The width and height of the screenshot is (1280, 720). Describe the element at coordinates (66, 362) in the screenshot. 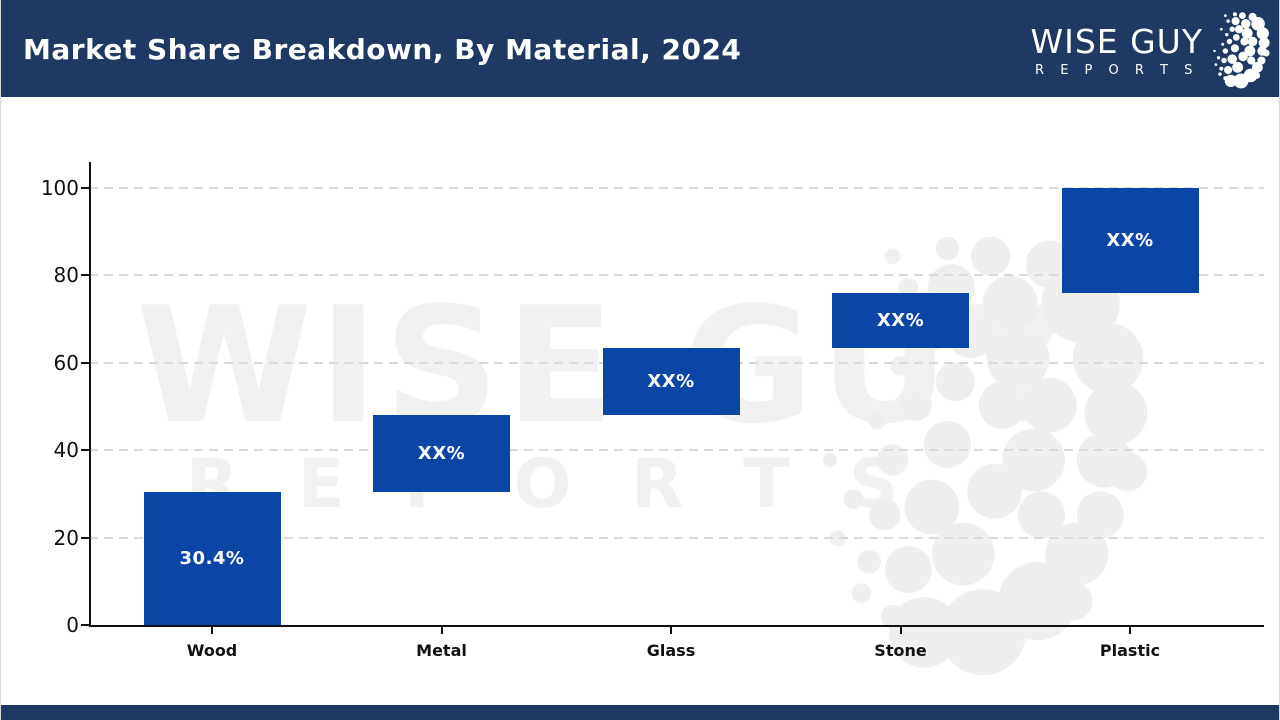

I see `y-tick-label: 60` at that location.